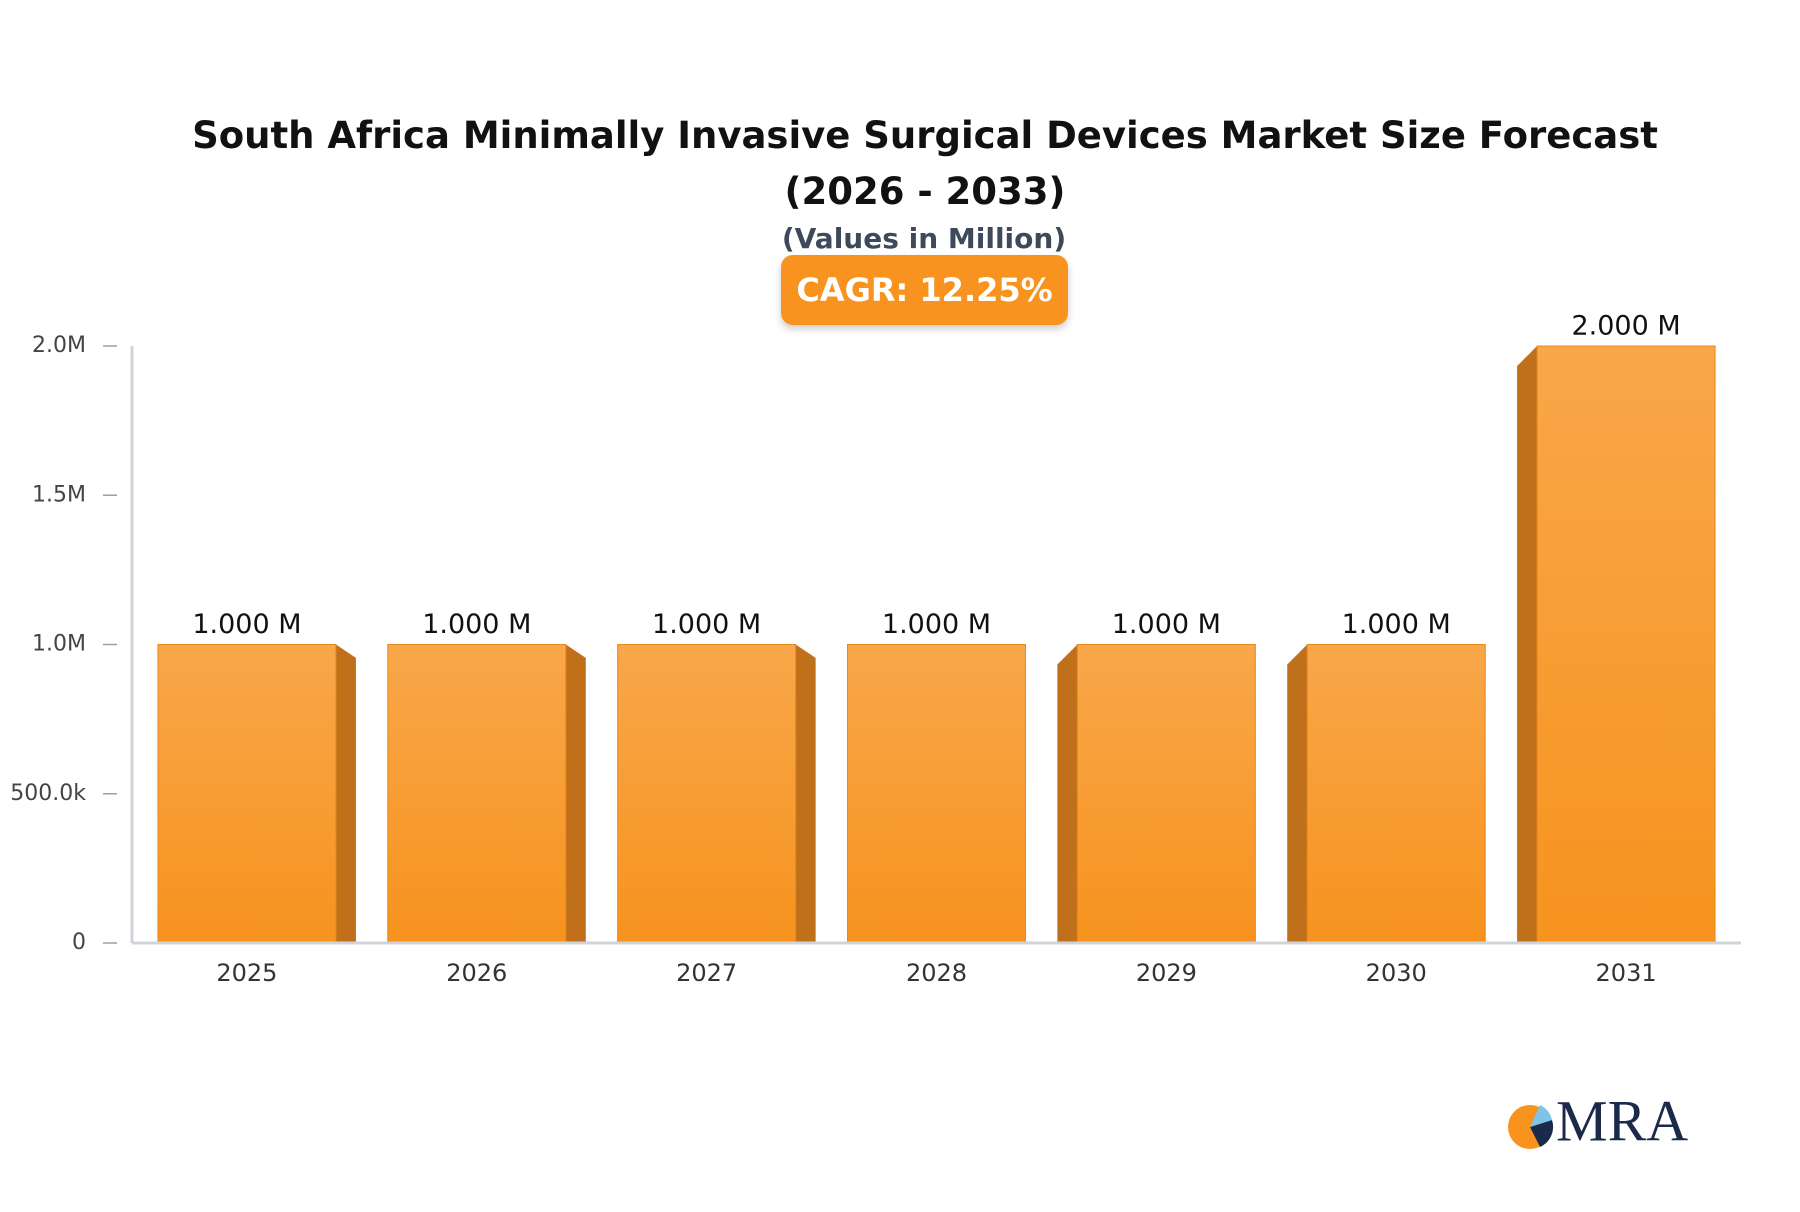 The width and height of the screenshot is (1800, 1212). I want to click on x-tick-label: 2026, so click(476, 973).